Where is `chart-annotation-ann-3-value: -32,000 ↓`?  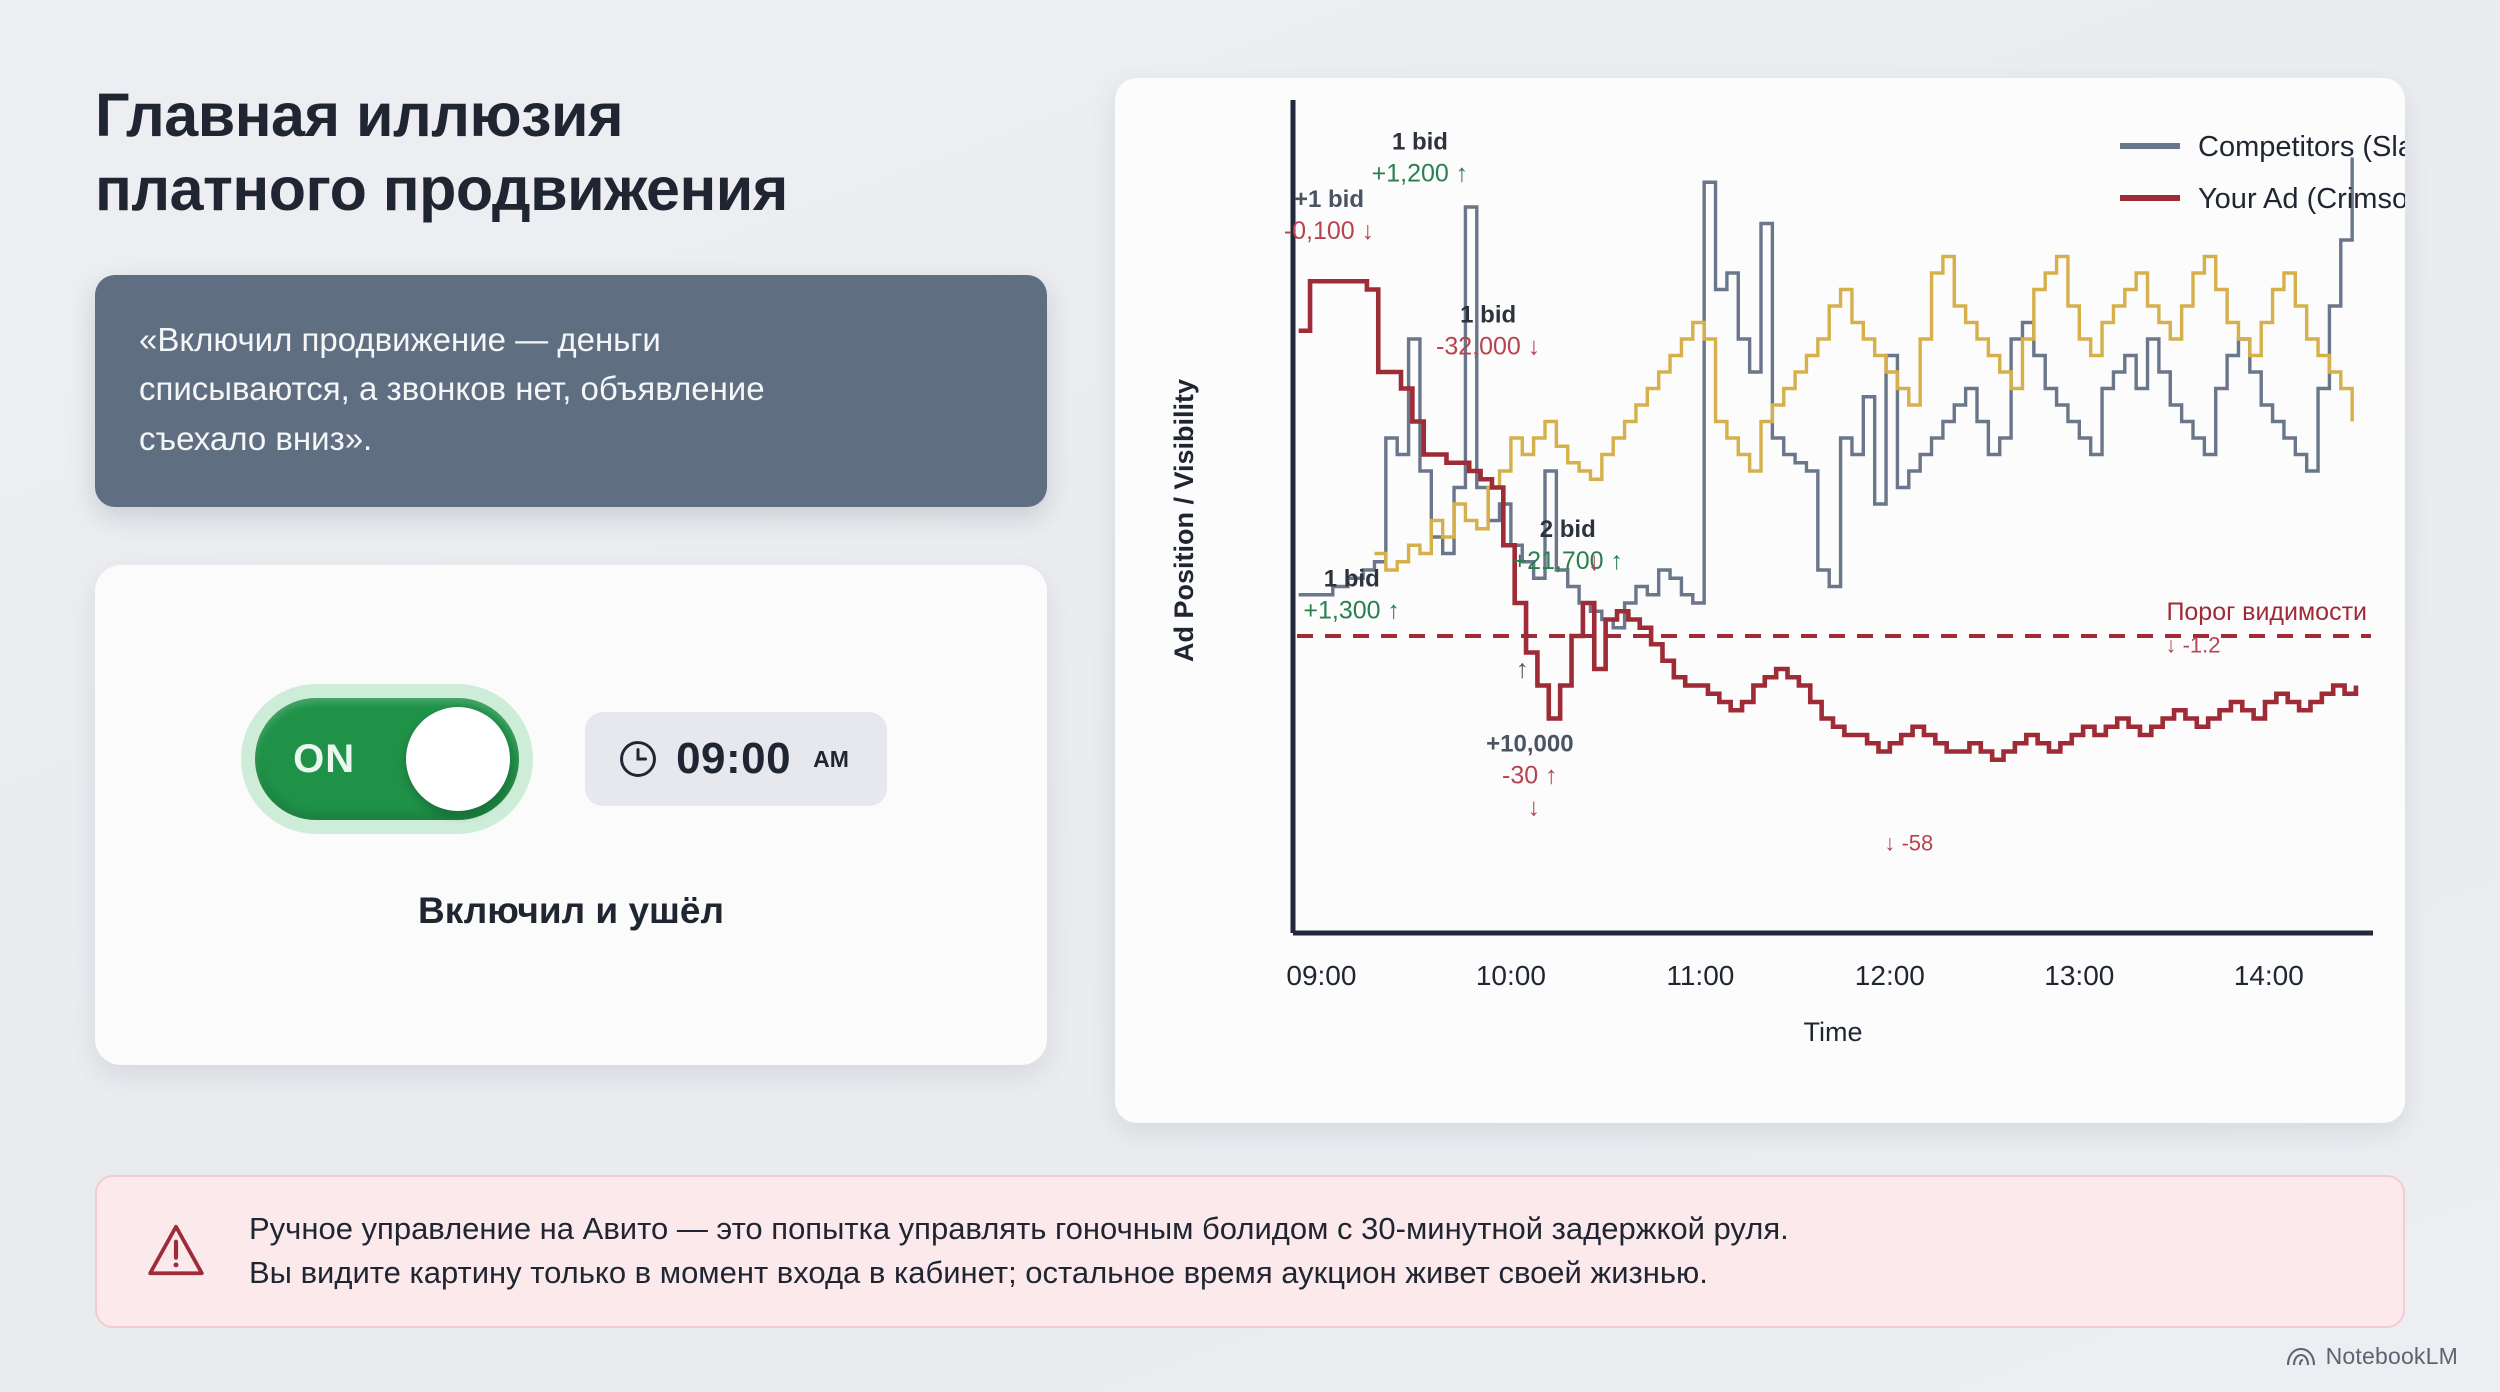 chart-annotation-ann-3-value: -32,000 ↓ is located at coordinates (1488, 347).